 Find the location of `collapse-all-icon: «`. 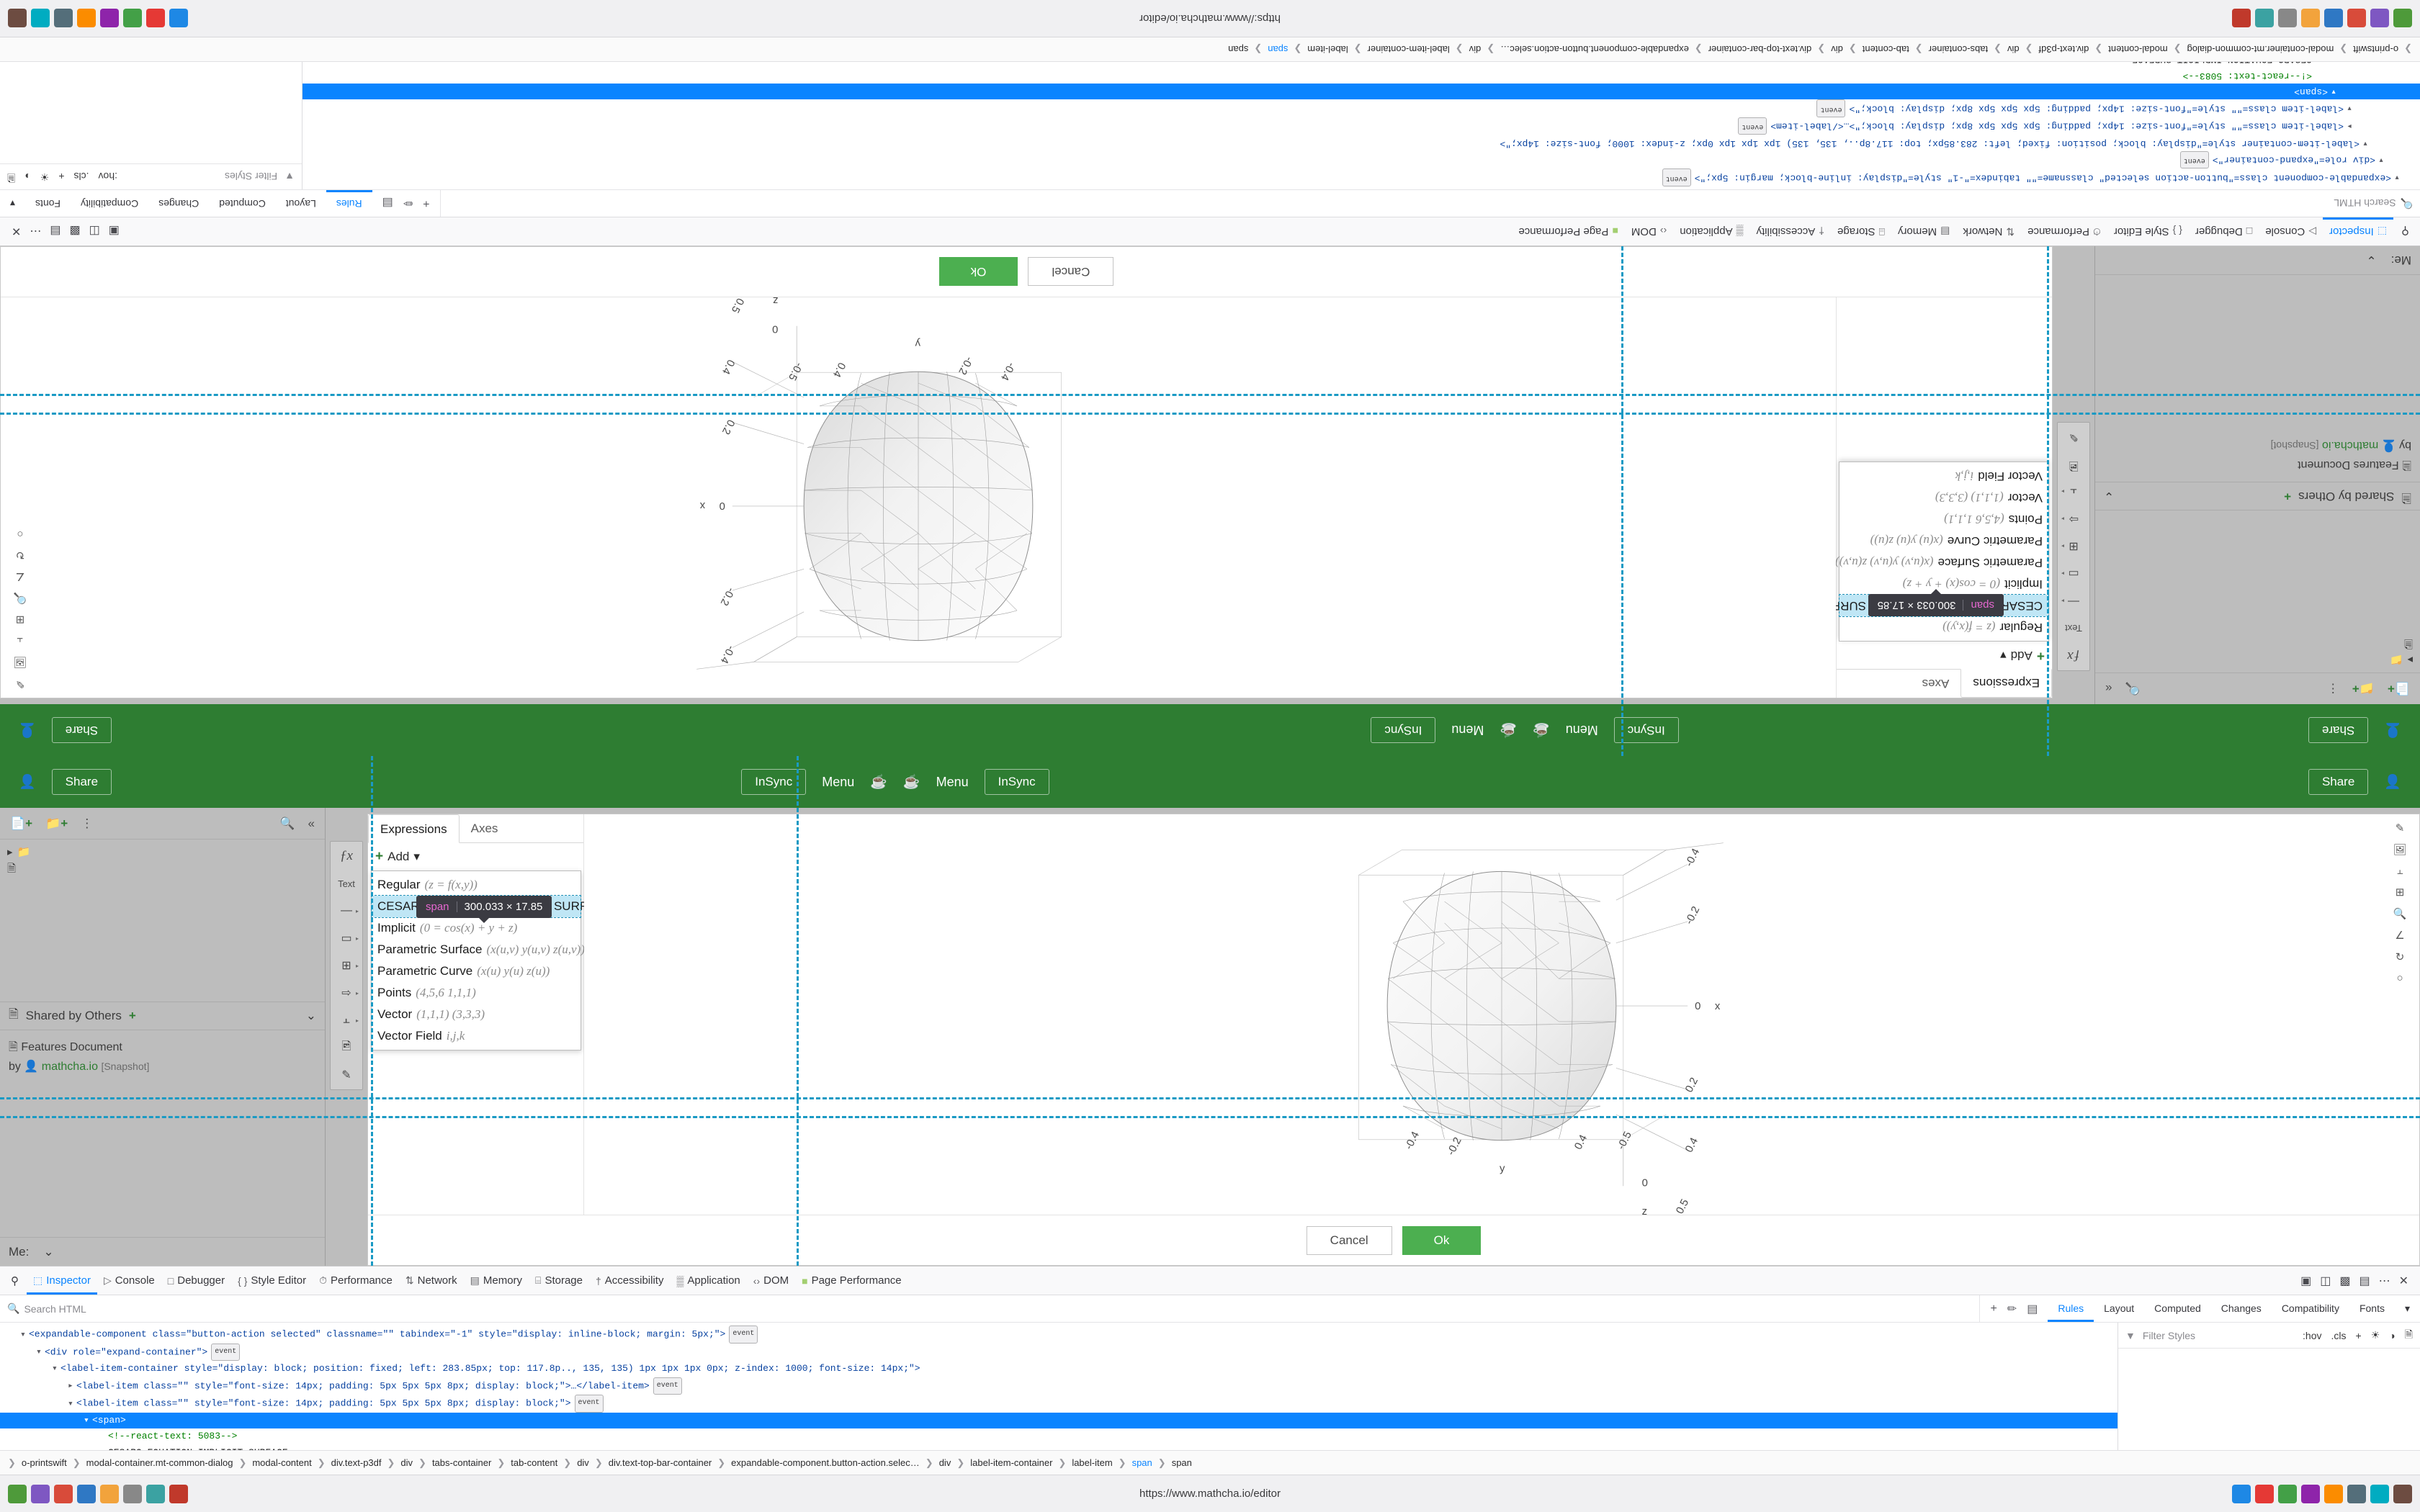

collapse-all-icon: « is located at coordinates (311, 823).